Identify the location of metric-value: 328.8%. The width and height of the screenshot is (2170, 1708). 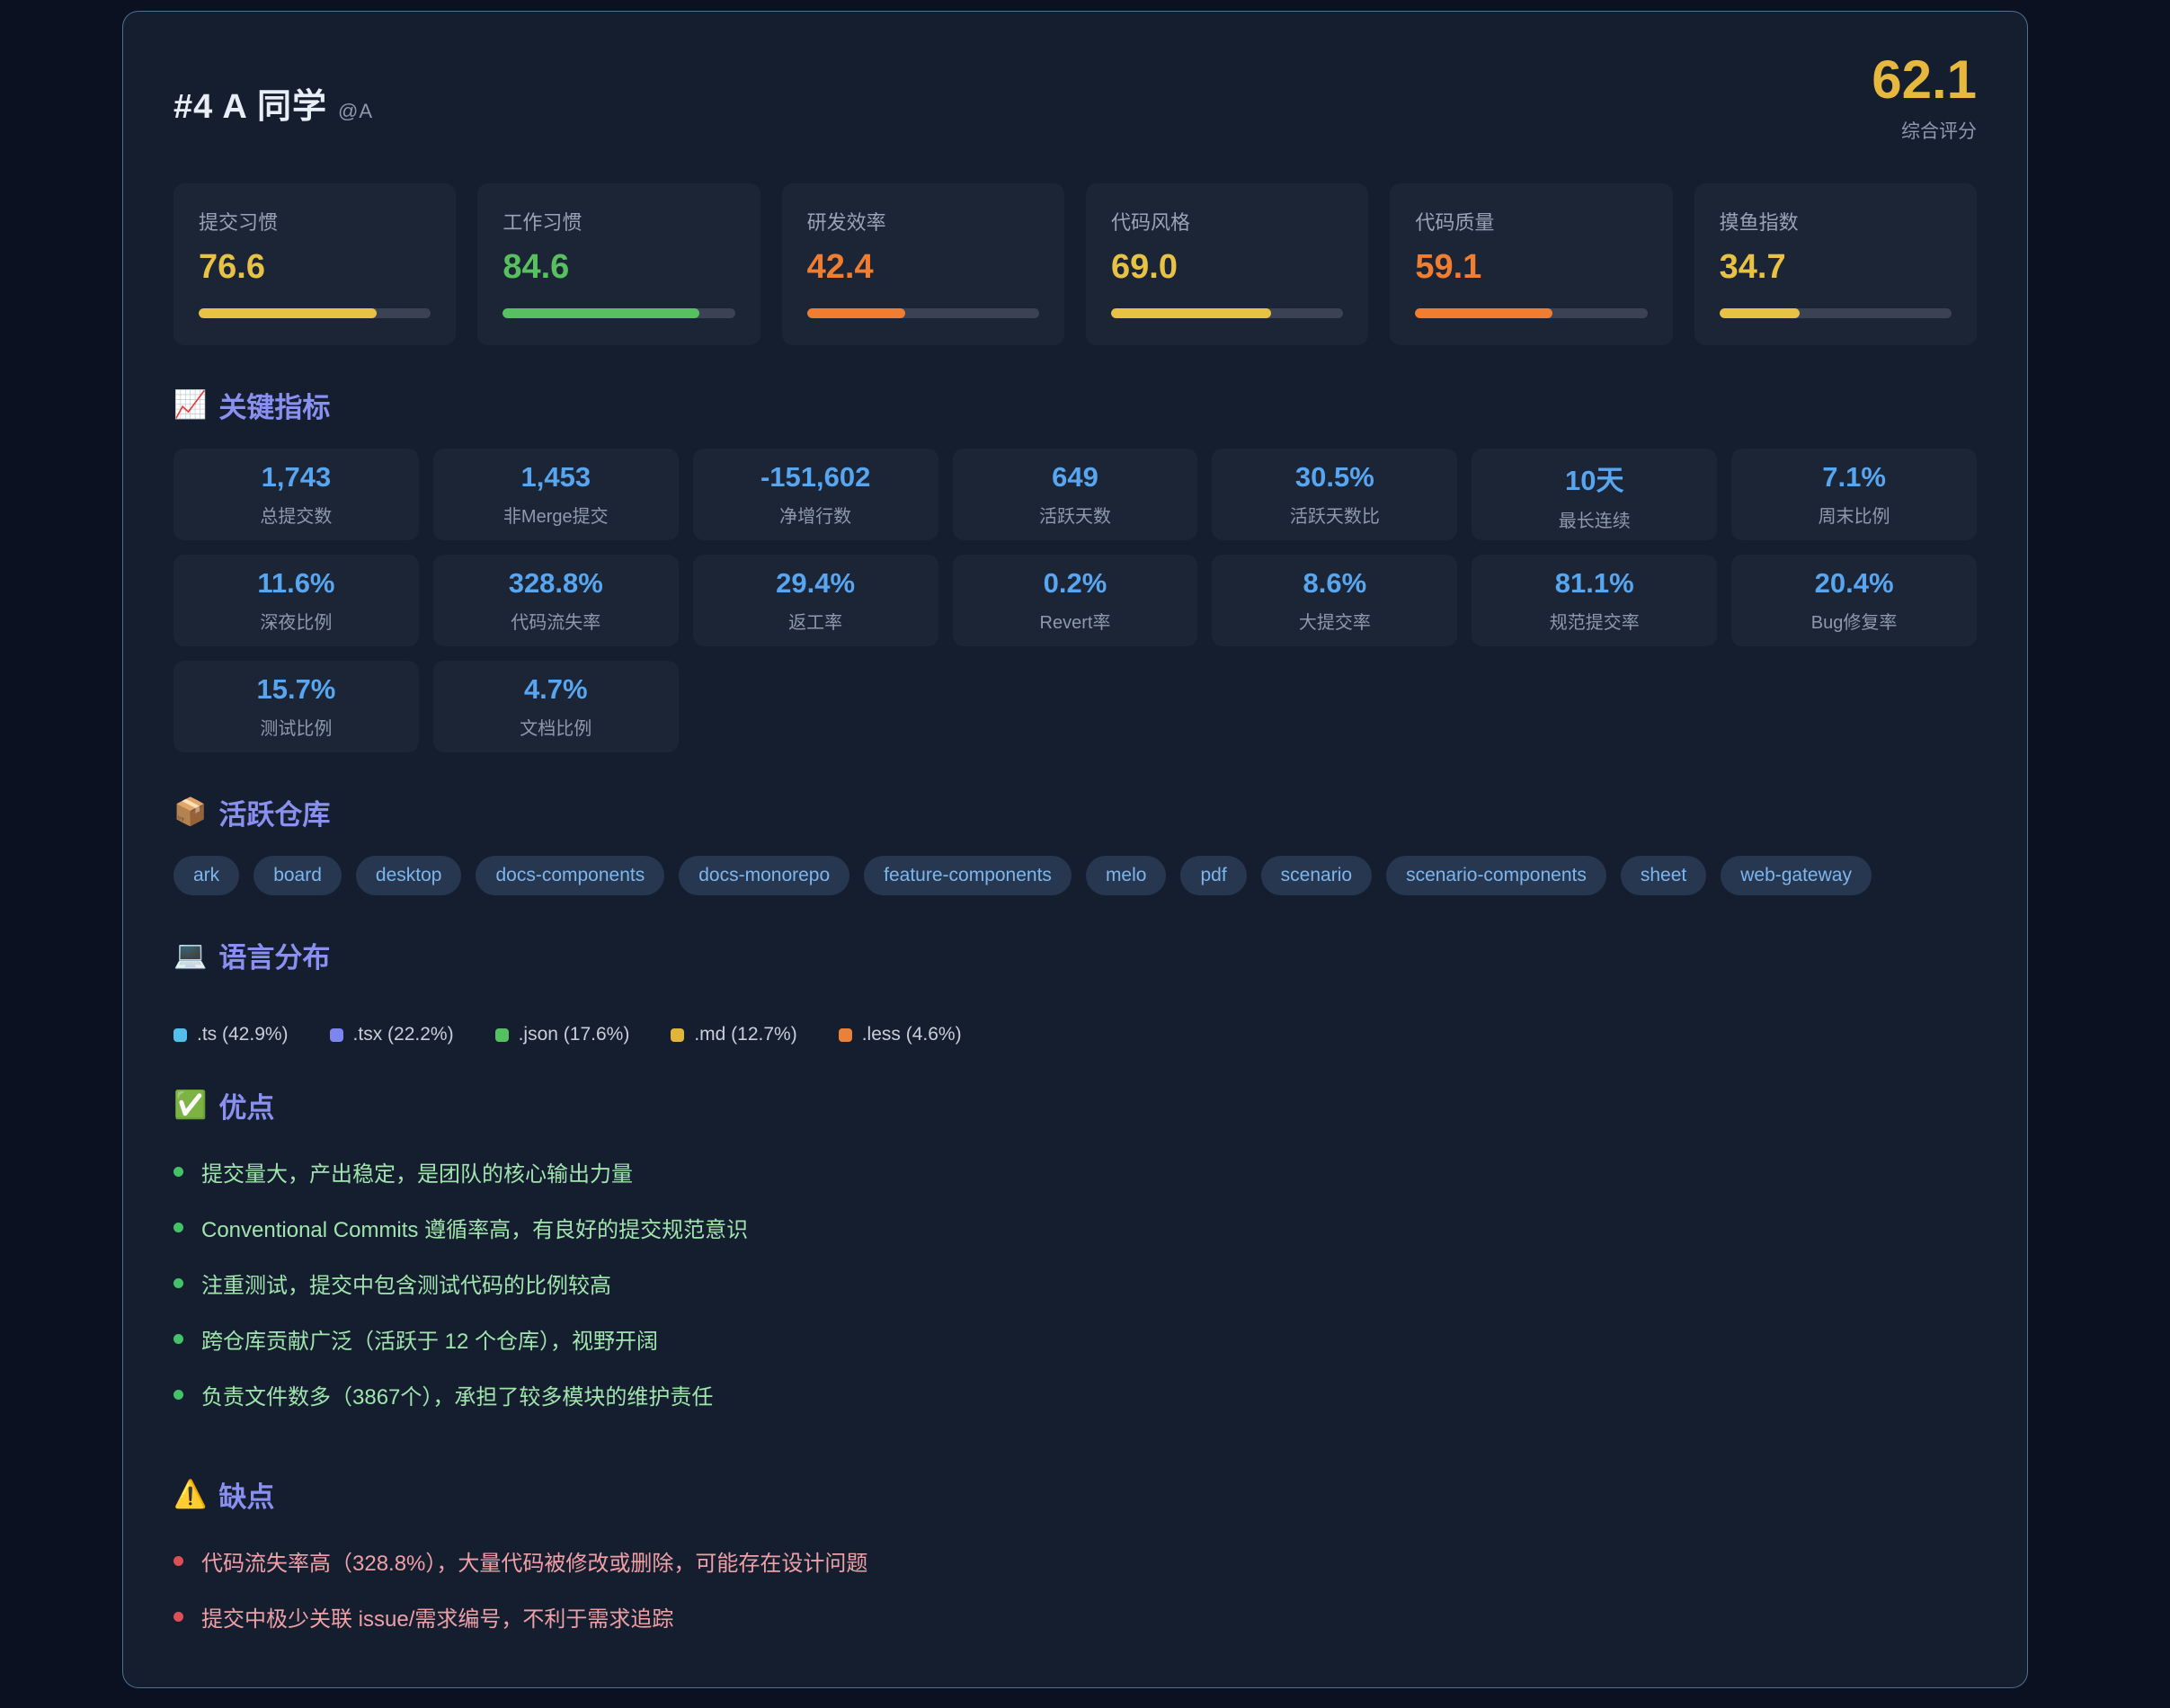
(555, 583).